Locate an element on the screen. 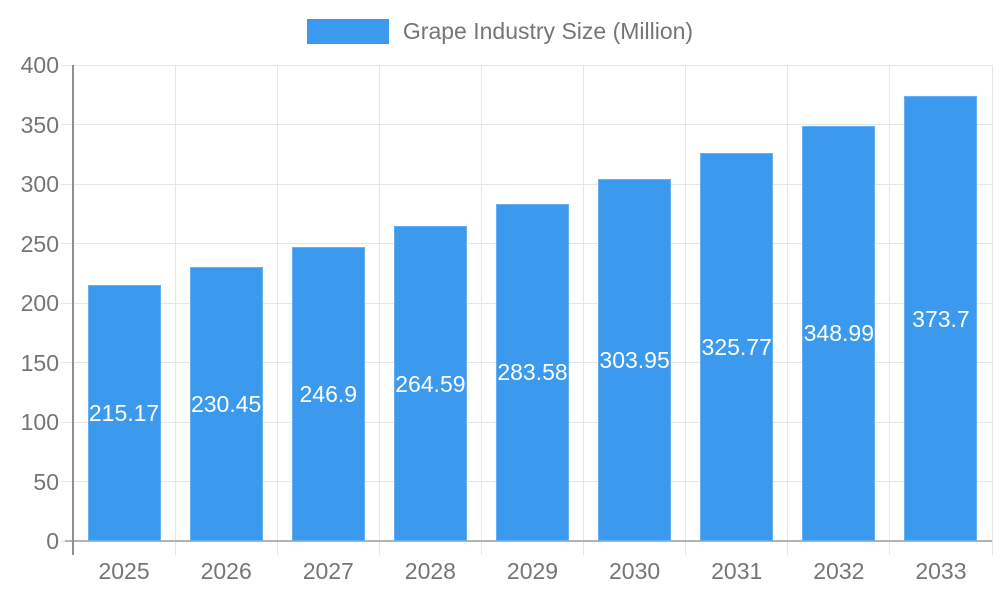  bar-2032 is located at coordinates (839, 333).